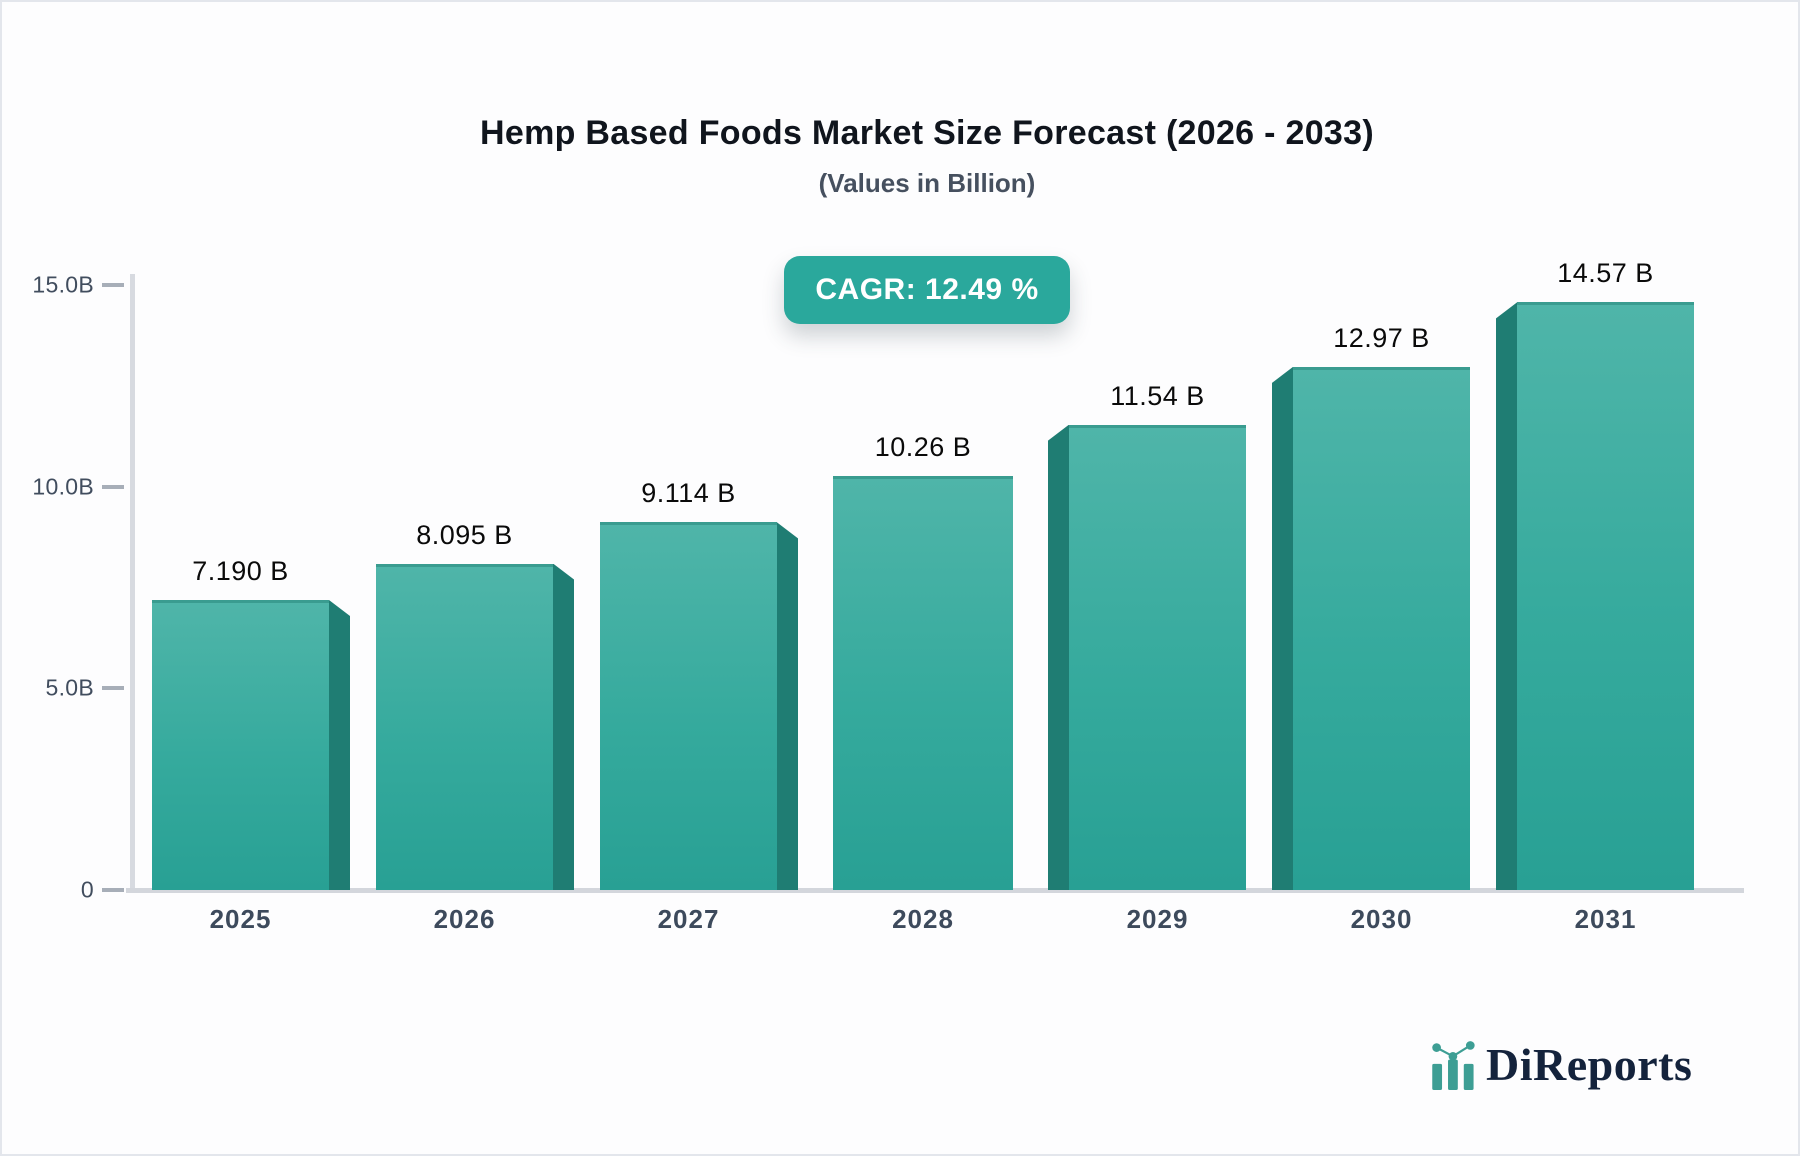 The image size is (1800, 1156). Describe the element at coordinates (1605, 596) in the screenshot. I see `bar-2031` at that location.